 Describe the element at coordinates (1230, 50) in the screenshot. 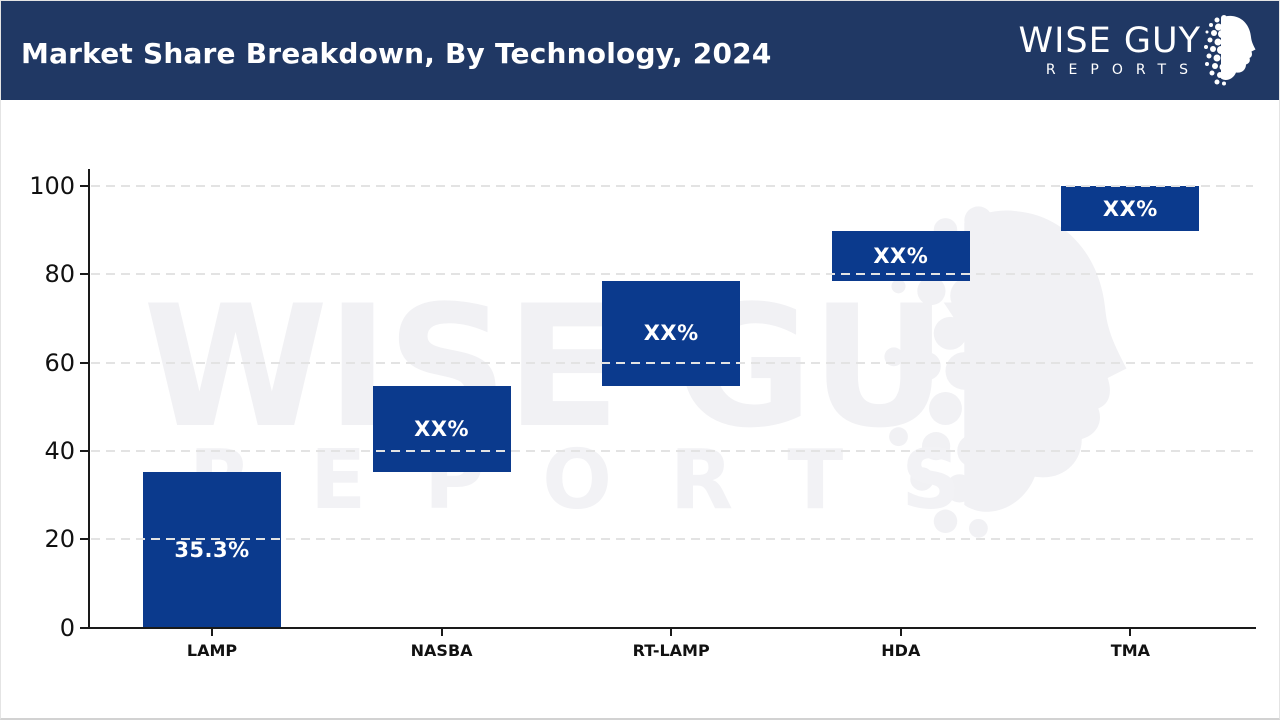

I see `wiseguy-face-icon` at that location.